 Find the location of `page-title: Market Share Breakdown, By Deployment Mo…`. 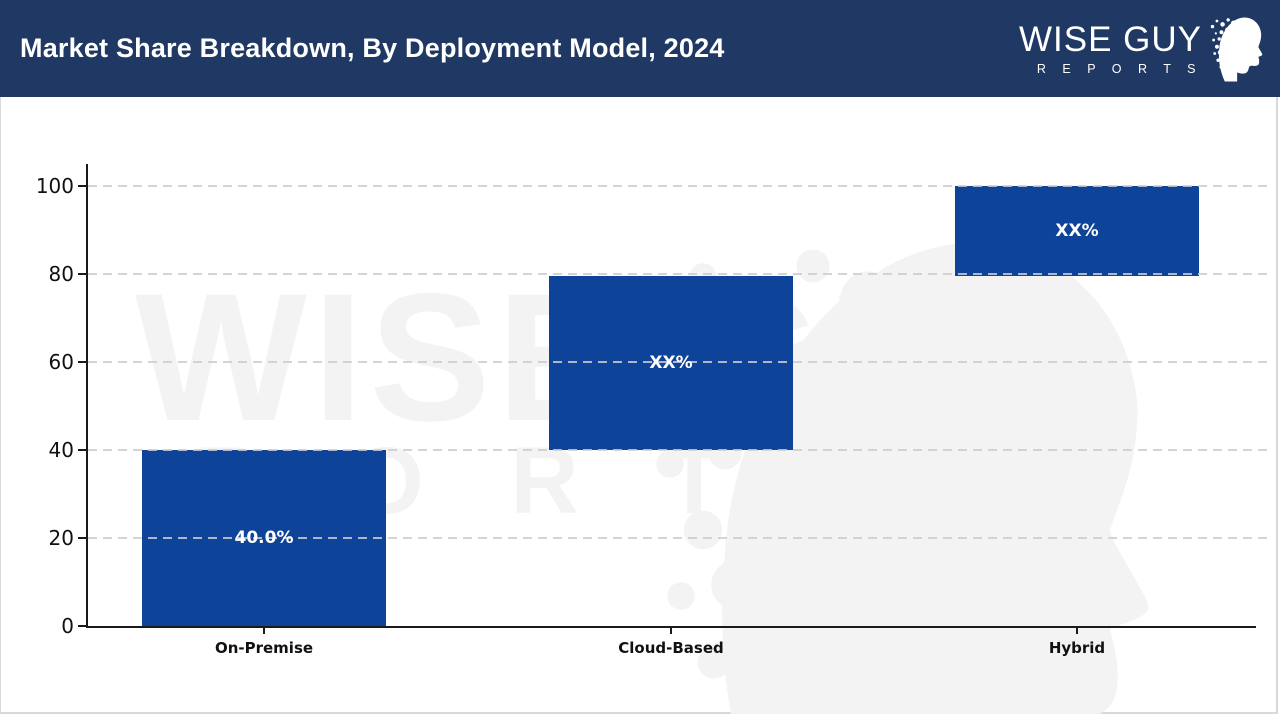

page-title: Market Share Breakdown, By Deployment Mo… is located at coordinates (372, 48).